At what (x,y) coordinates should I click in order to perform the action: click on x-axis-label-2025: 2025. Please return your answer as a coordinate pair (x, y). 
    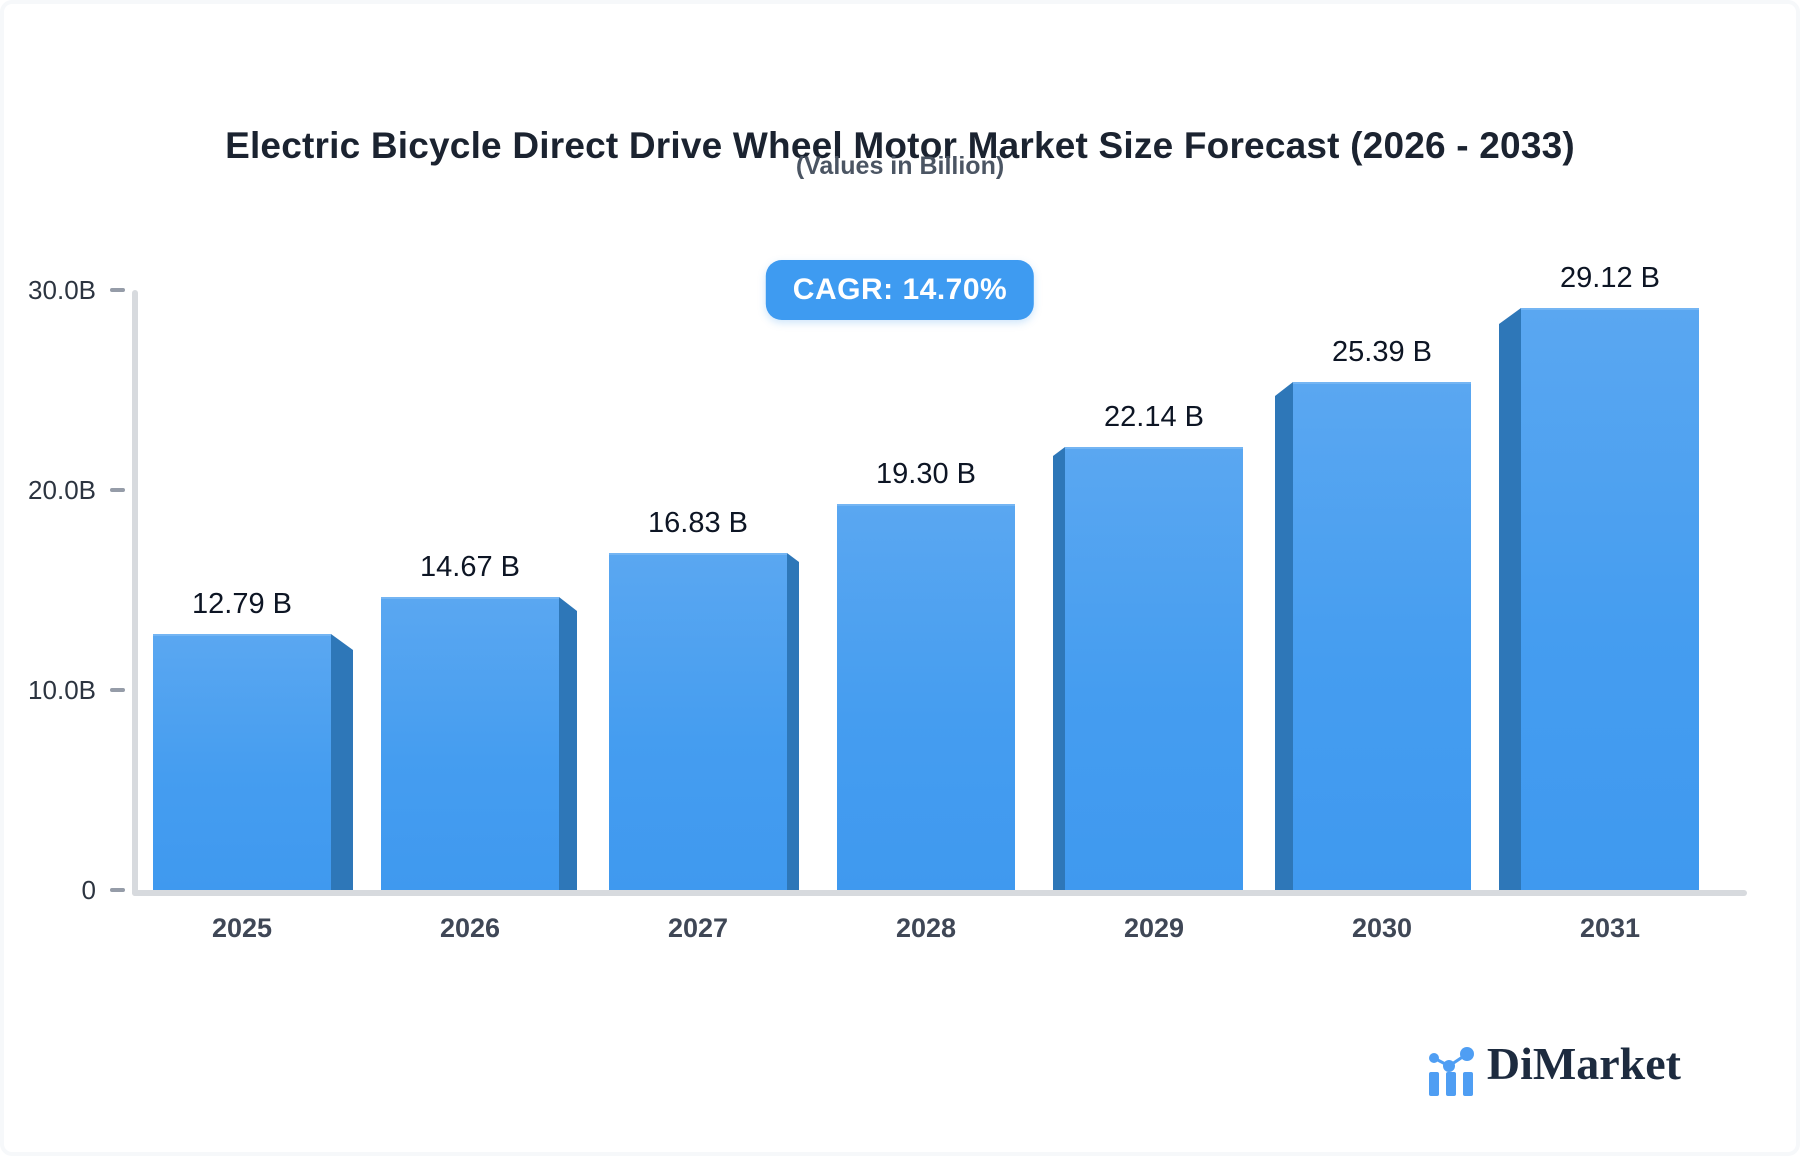
    Looking at the image, I should click on (242, 928).